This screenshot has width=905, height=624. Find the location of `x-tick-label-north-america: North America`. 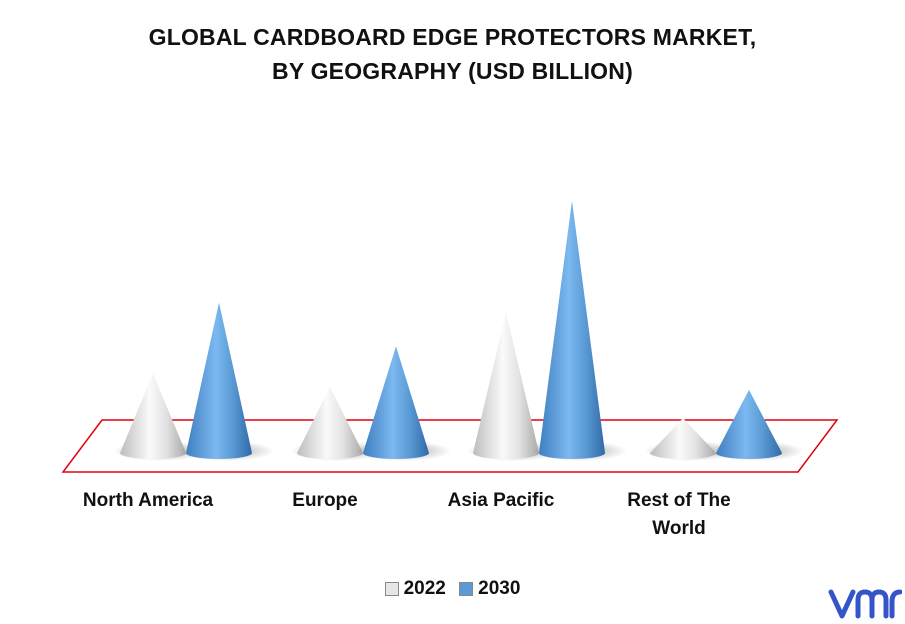

x-tick-label-north-america: North America is located at coordinates (148, 500).